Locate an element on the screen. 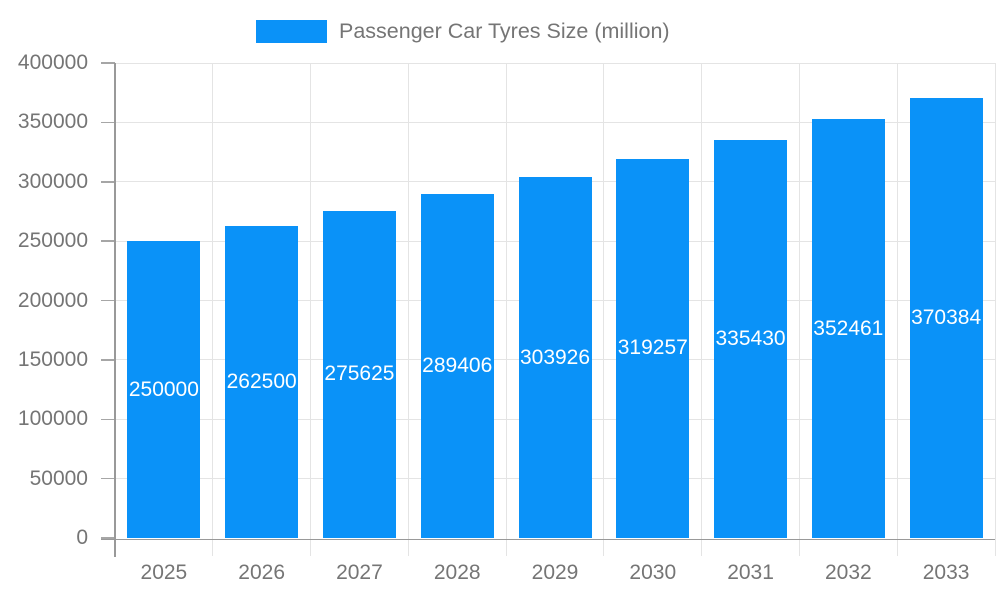 Image resolution: width=1000 pixels, height=600 pixels. y-axis-label: 0 is located at coordinates (82, 537).